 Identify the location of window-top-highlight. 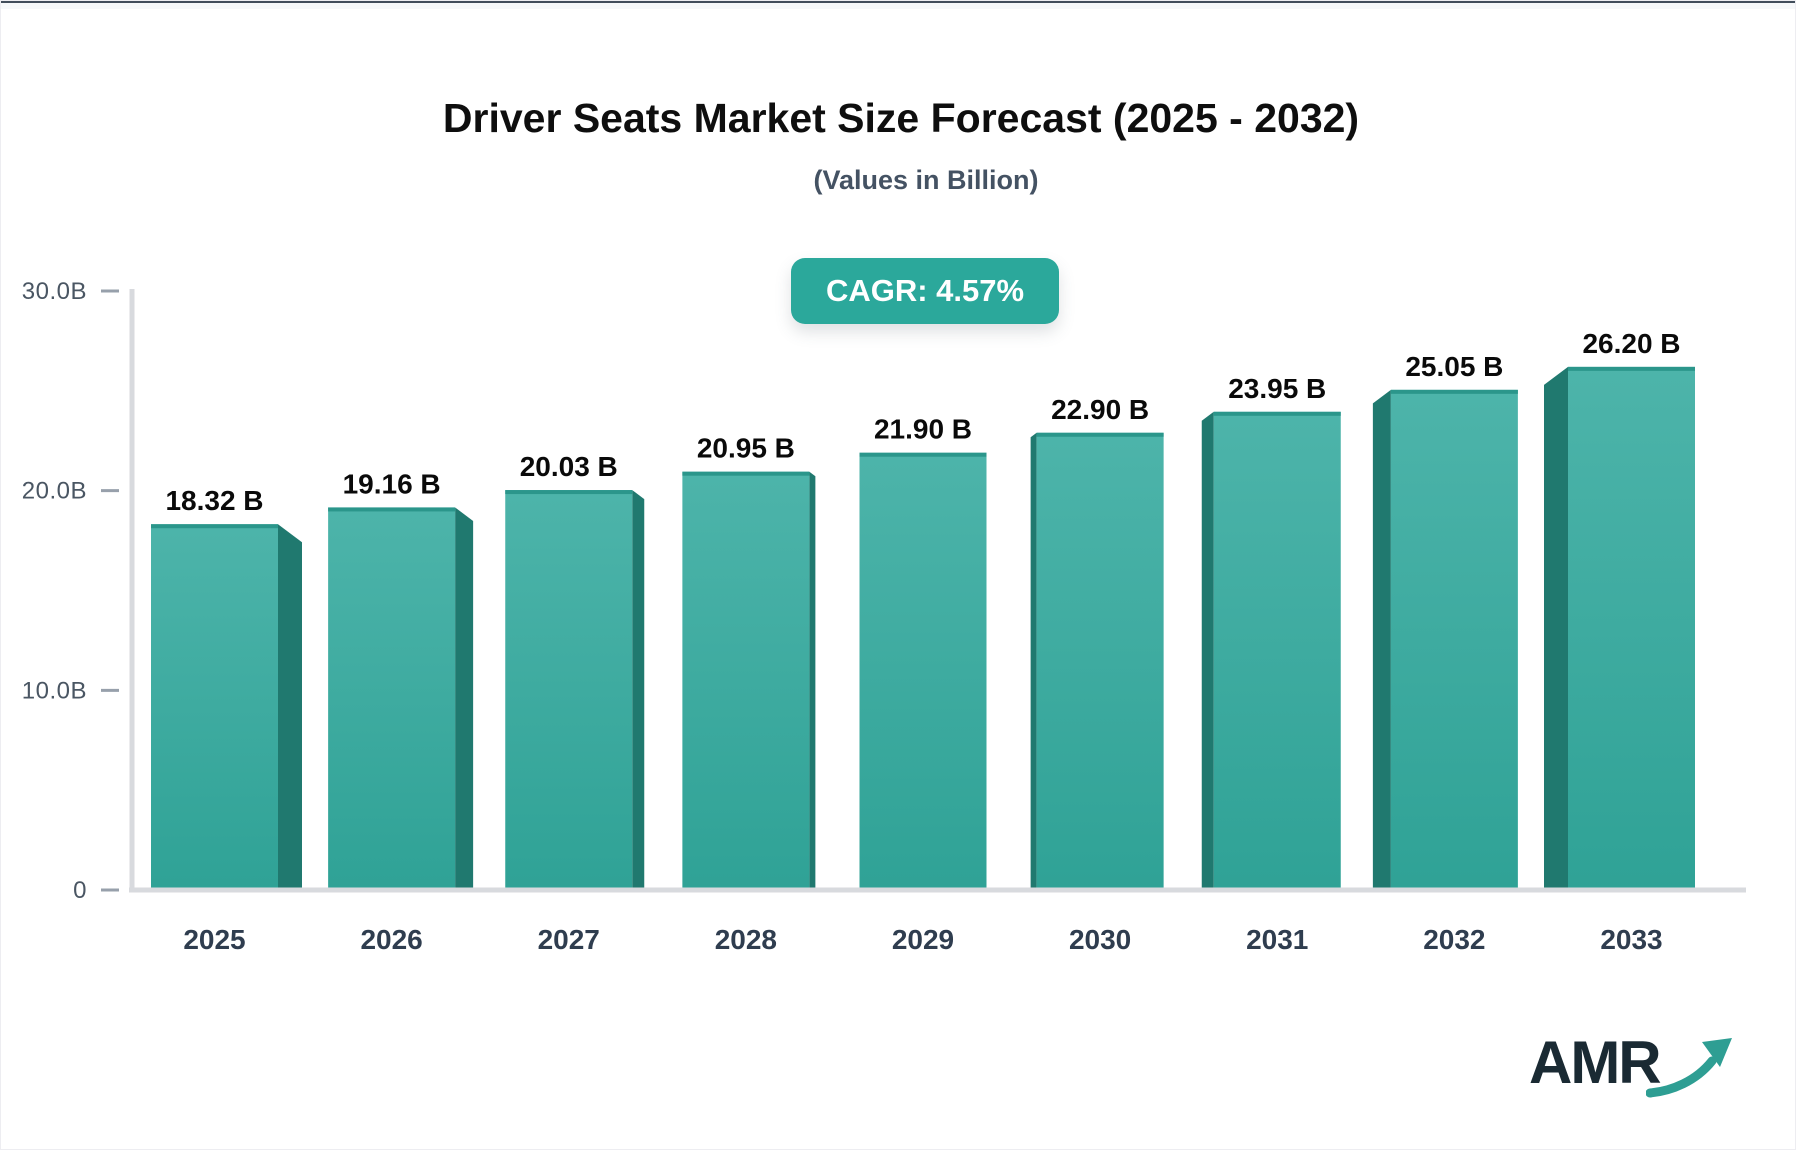
(898, 6).